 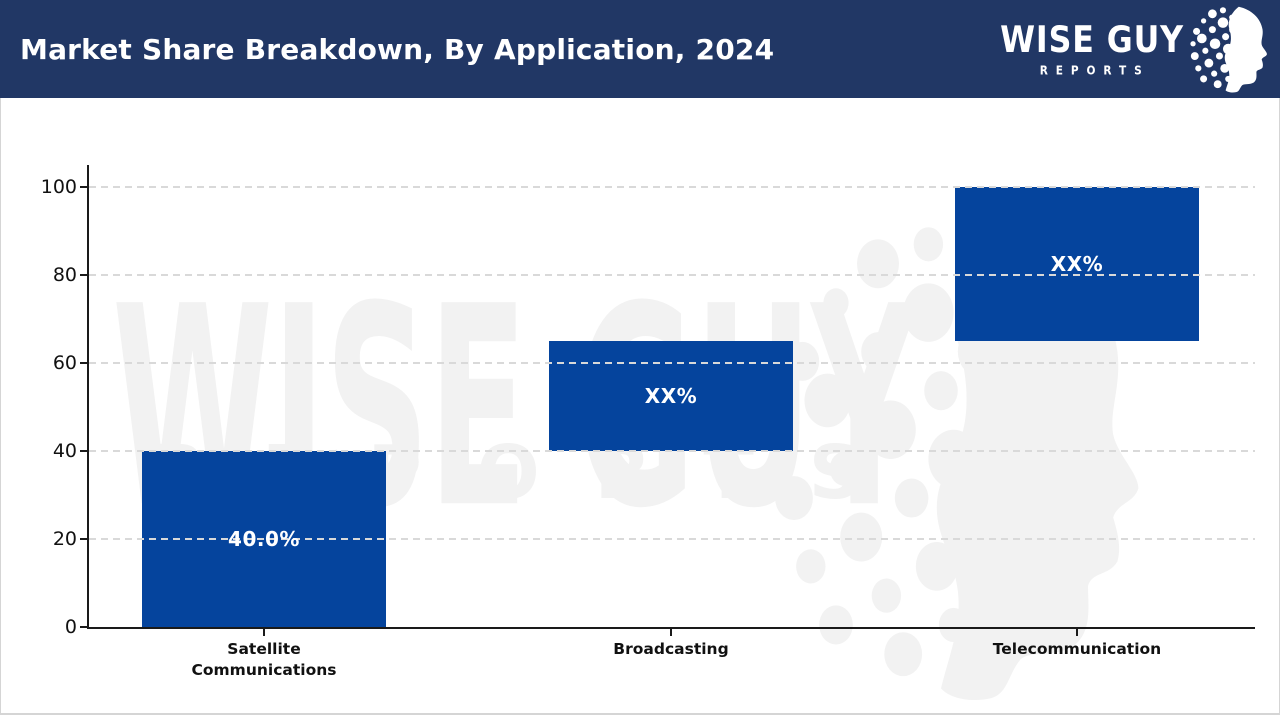 I want to click on x-tick-label: Telecommunication, so click(x=1077, y=649).